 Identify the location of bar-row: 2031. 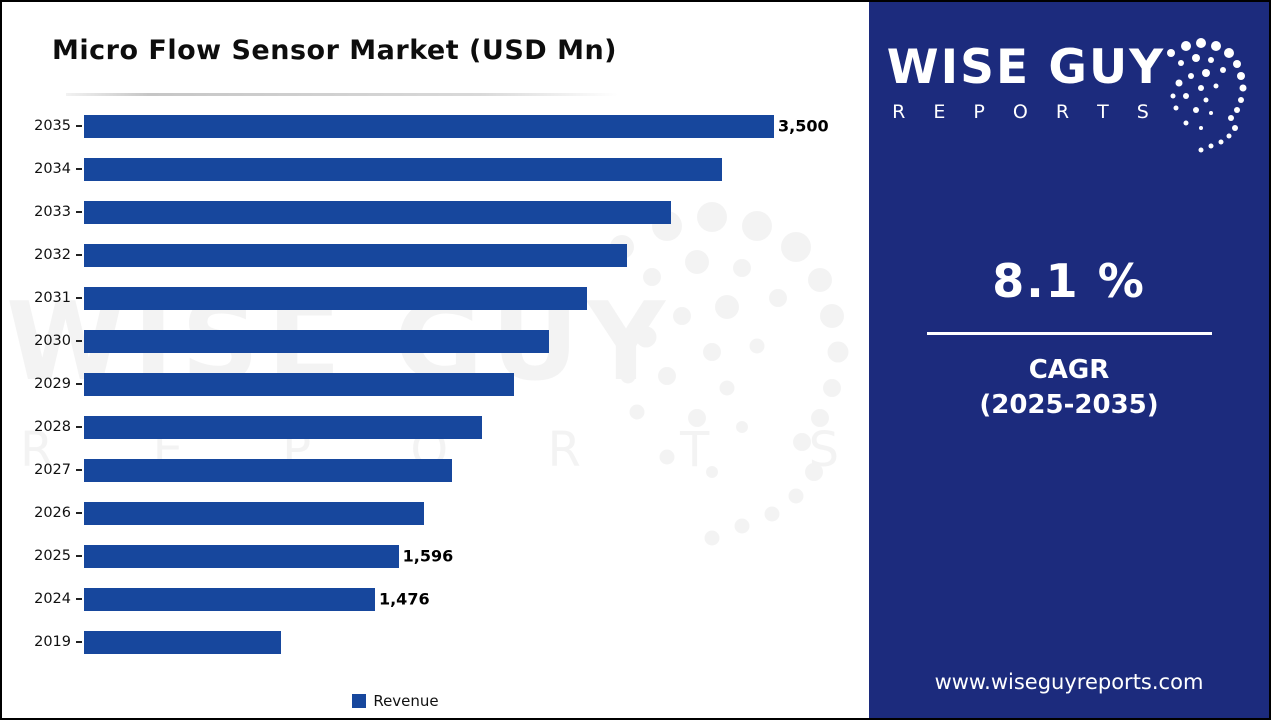
(399, 298).